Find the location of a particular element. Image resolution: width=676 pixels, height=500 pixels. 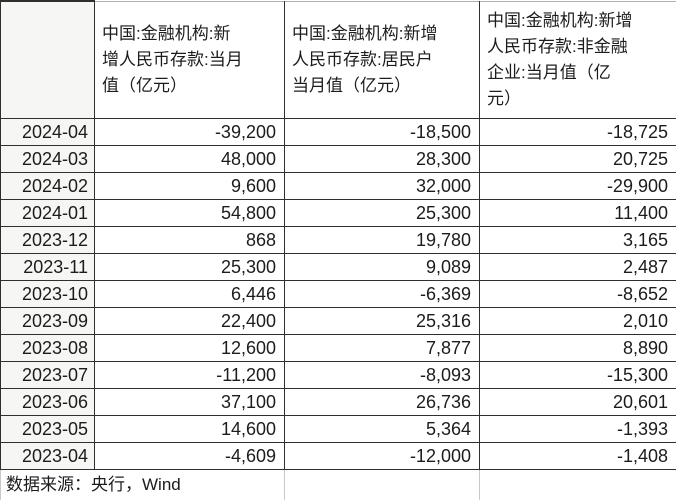

value-cell: 3,165 is located at coordinates (577, 240).